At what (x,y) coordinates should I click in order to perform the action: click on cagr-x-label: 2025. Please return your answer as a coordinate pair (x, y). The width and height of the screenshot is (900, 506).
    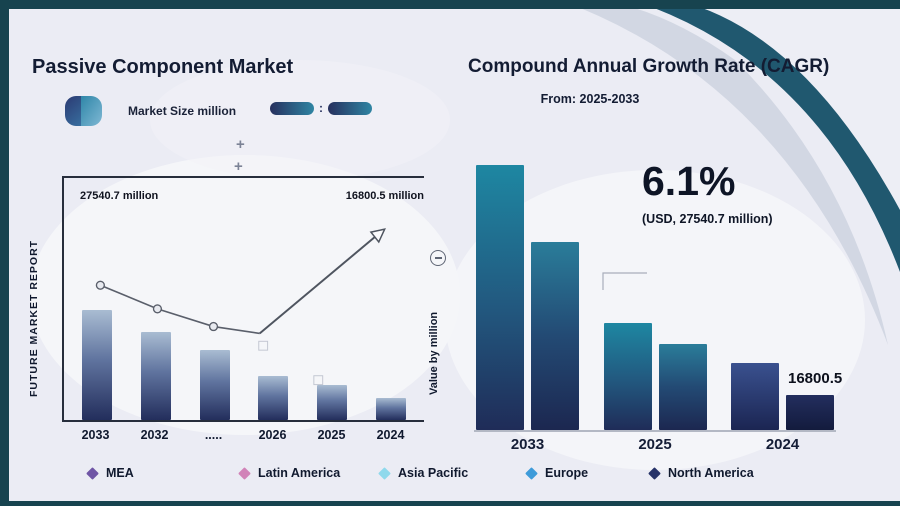
    Looking at the image, I should click on (655, 444).